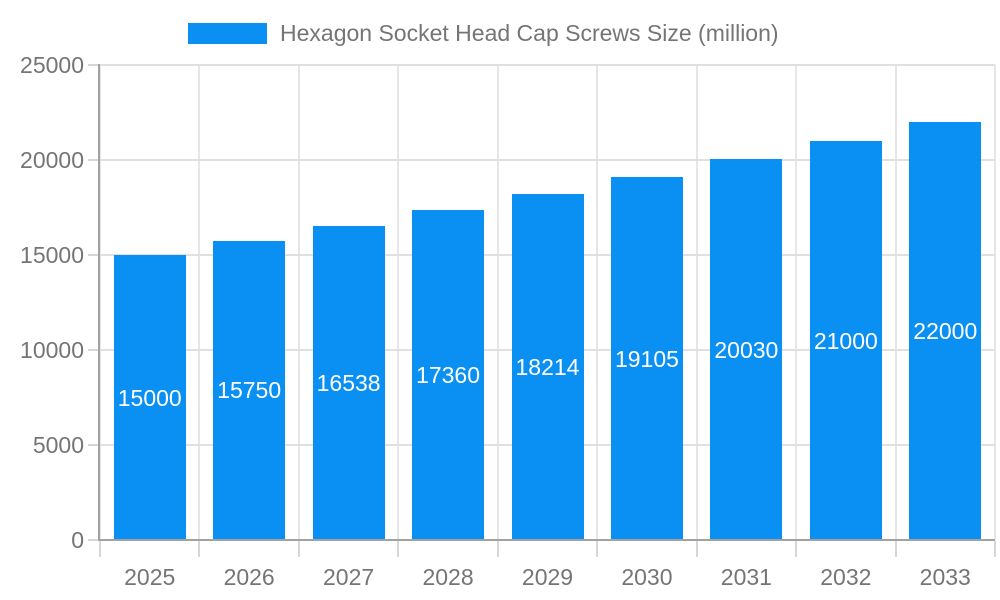  Describe the element at coordinates (249, 577) in the screenshot. I see `x-tick-label: 2026` at that location.